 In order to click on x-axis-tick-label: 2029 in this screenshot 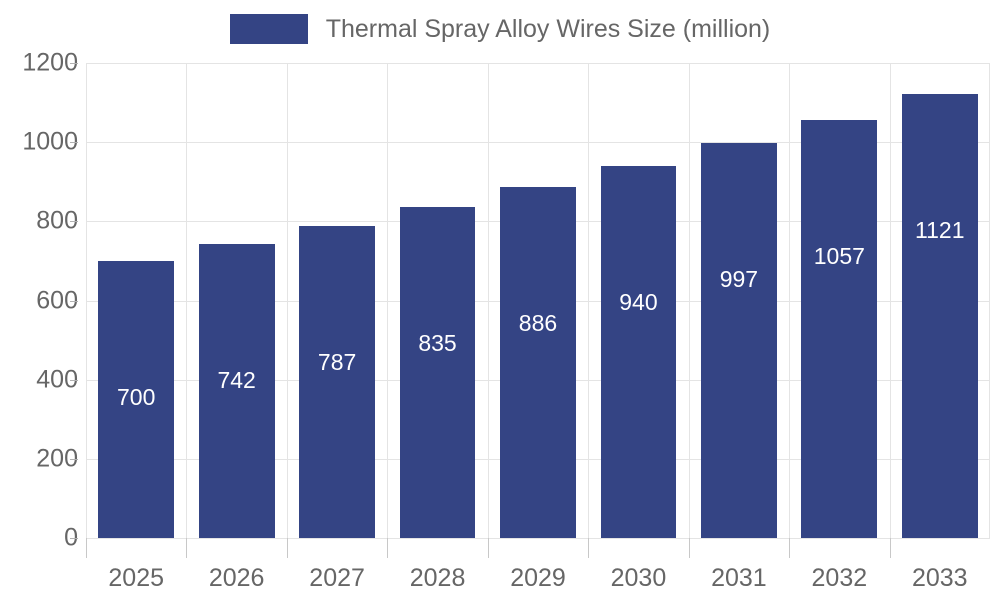, I will do `click(538, 578)`.